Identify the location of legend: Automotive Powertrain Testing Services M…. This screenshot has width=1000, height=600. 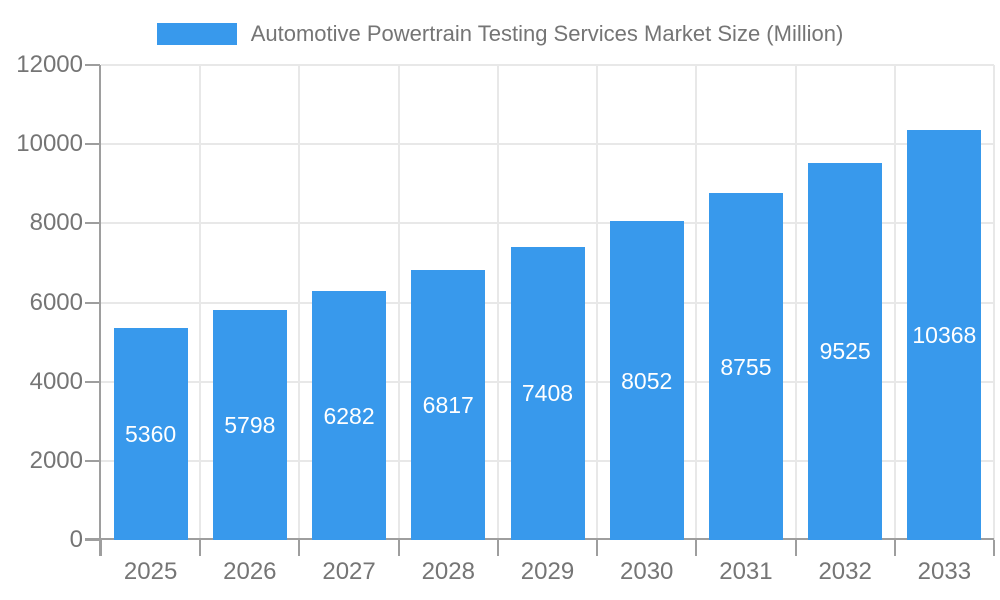
(500, 34).